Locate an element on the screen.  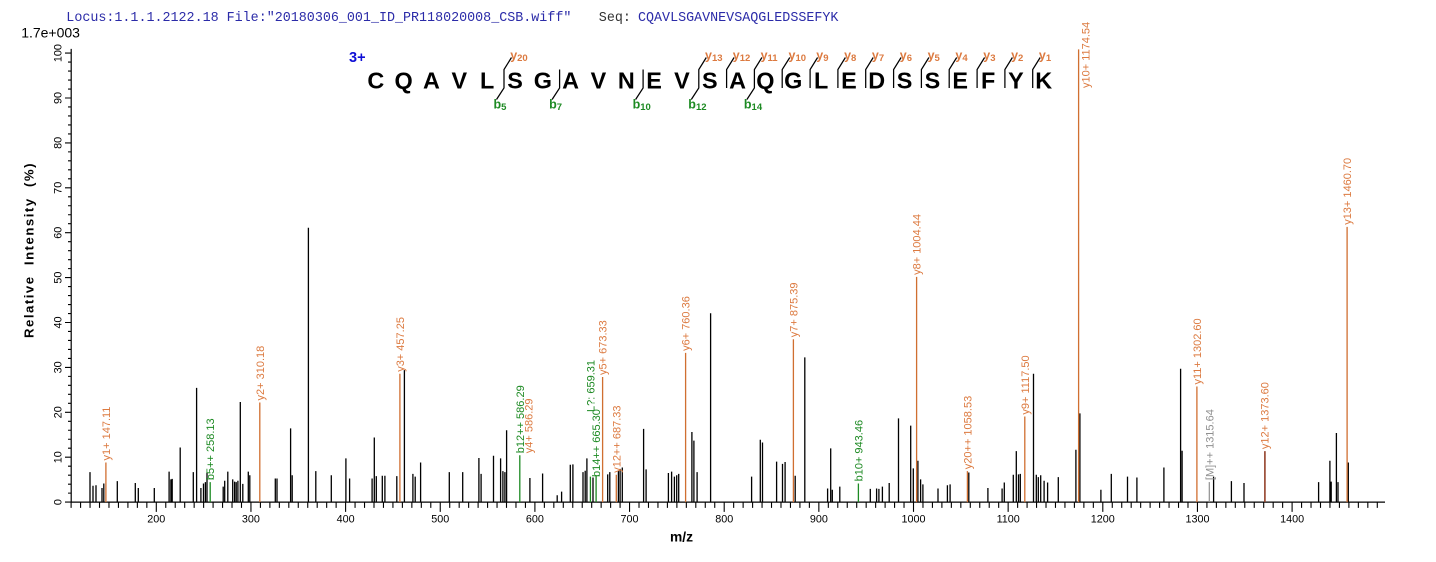
svg-text: Y is located at coordinates (1016, 81).